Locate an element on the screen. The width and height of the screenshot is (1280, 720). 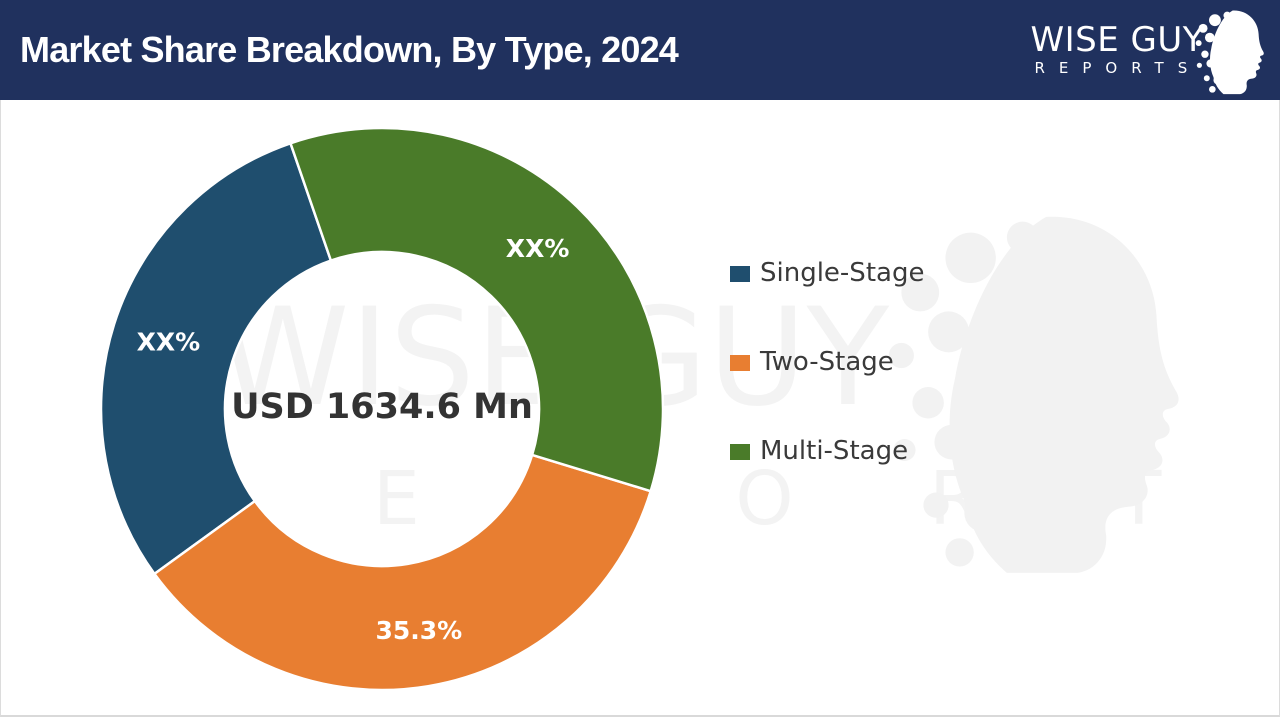
legend-label-single-stage: Single-Stage is located at coordinates (842, 273).